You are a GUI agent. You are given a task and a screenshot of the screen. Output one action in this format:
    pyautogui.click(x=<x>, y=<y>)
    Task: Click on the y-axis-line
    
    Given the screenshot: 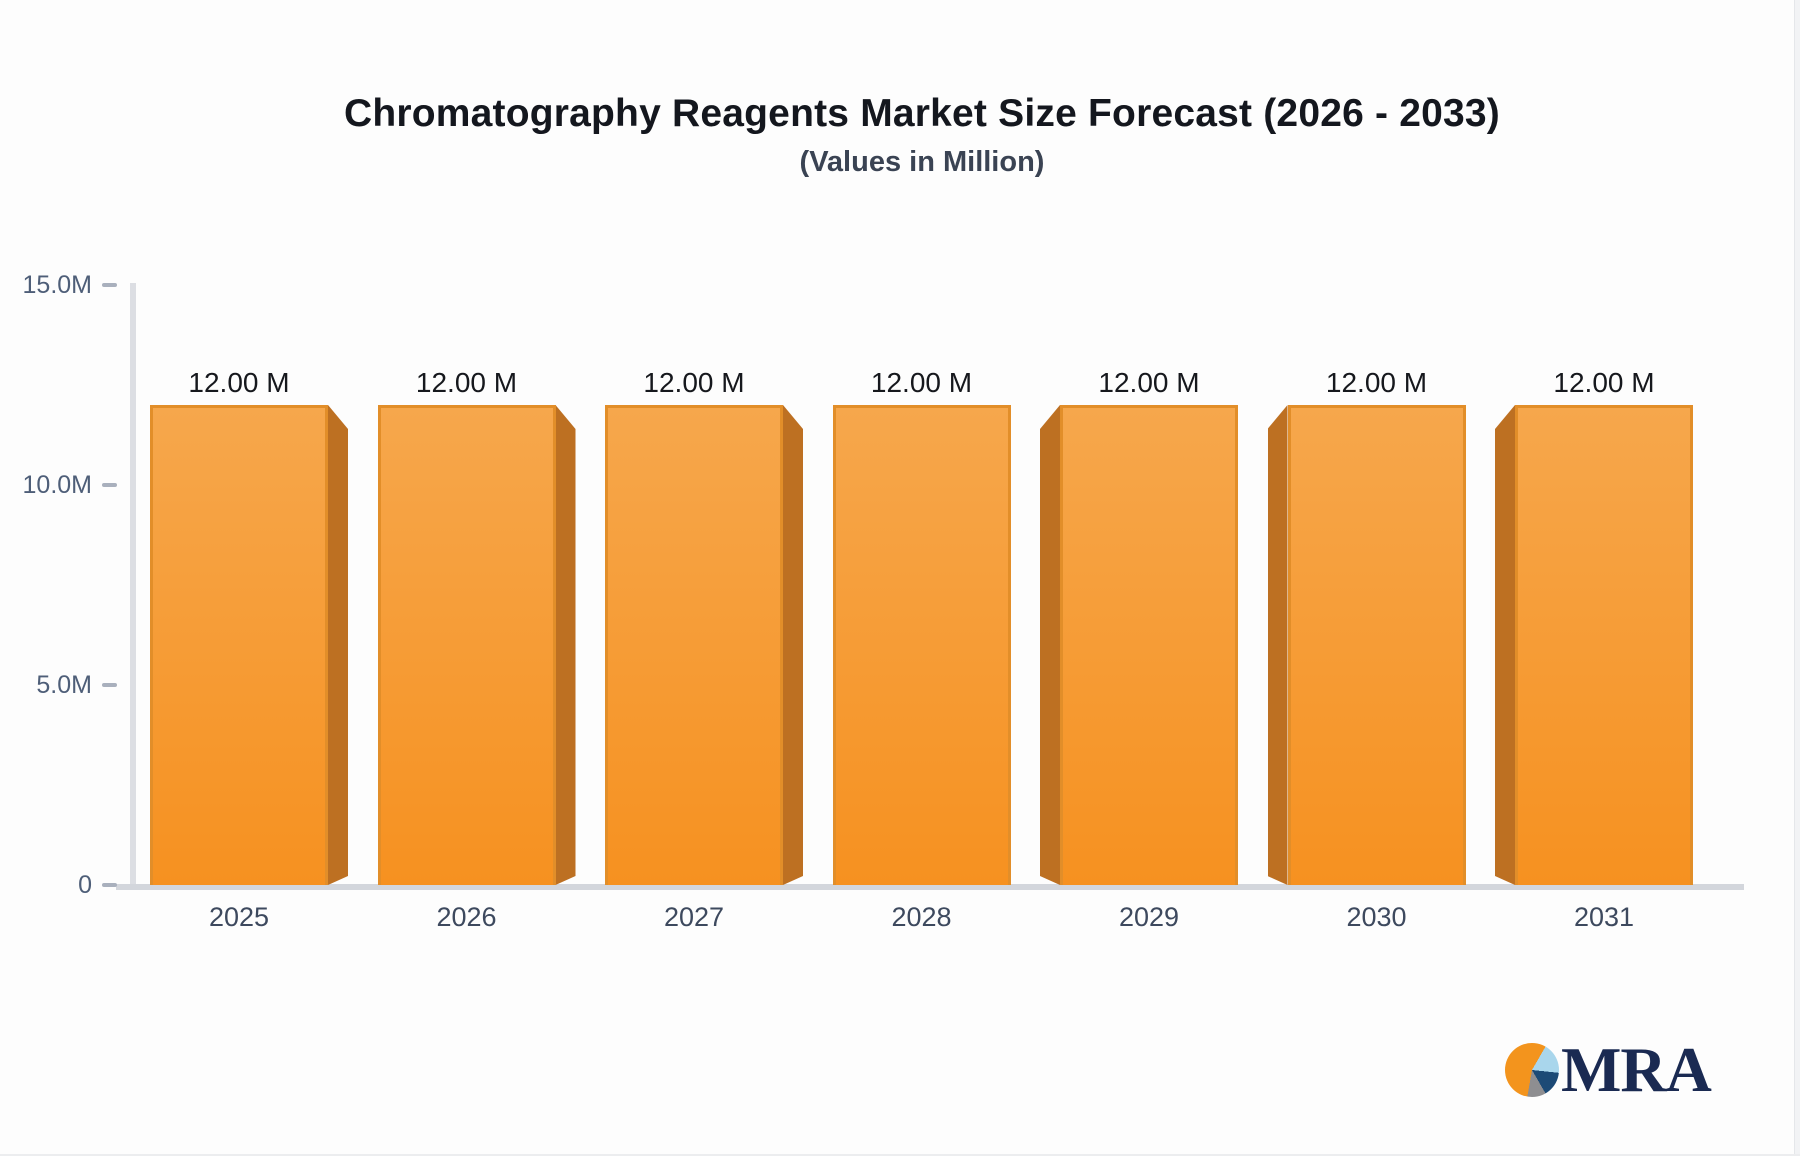 What is the action you would take?
    pyautogui.click(x=133, y=586)
    